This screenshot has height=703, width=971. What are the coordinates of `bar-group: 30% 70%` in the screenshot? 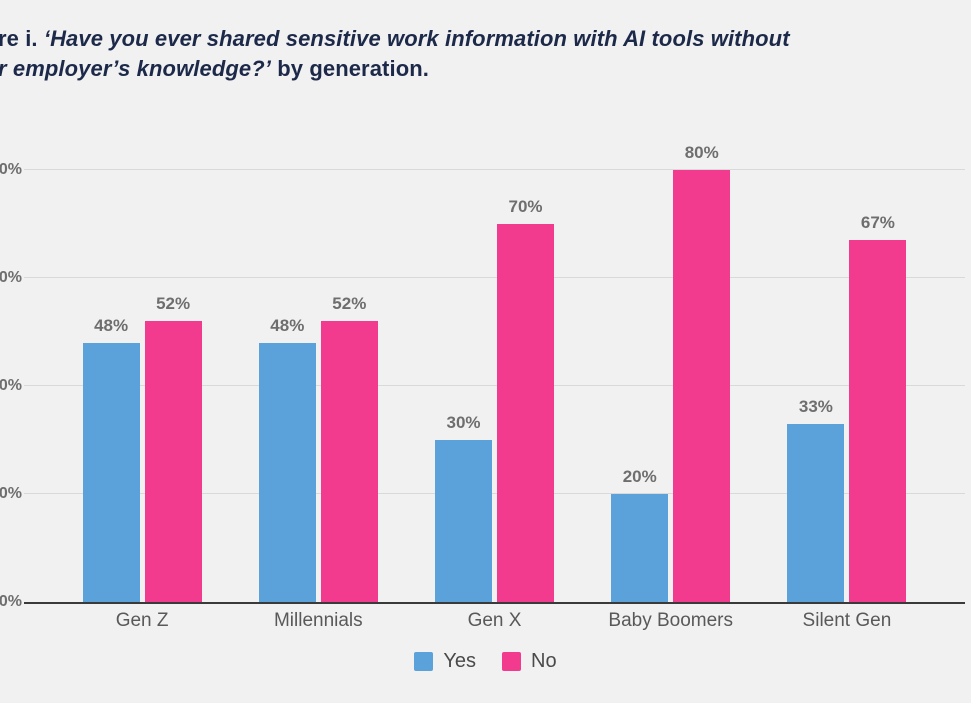 It's located at (494, 386).